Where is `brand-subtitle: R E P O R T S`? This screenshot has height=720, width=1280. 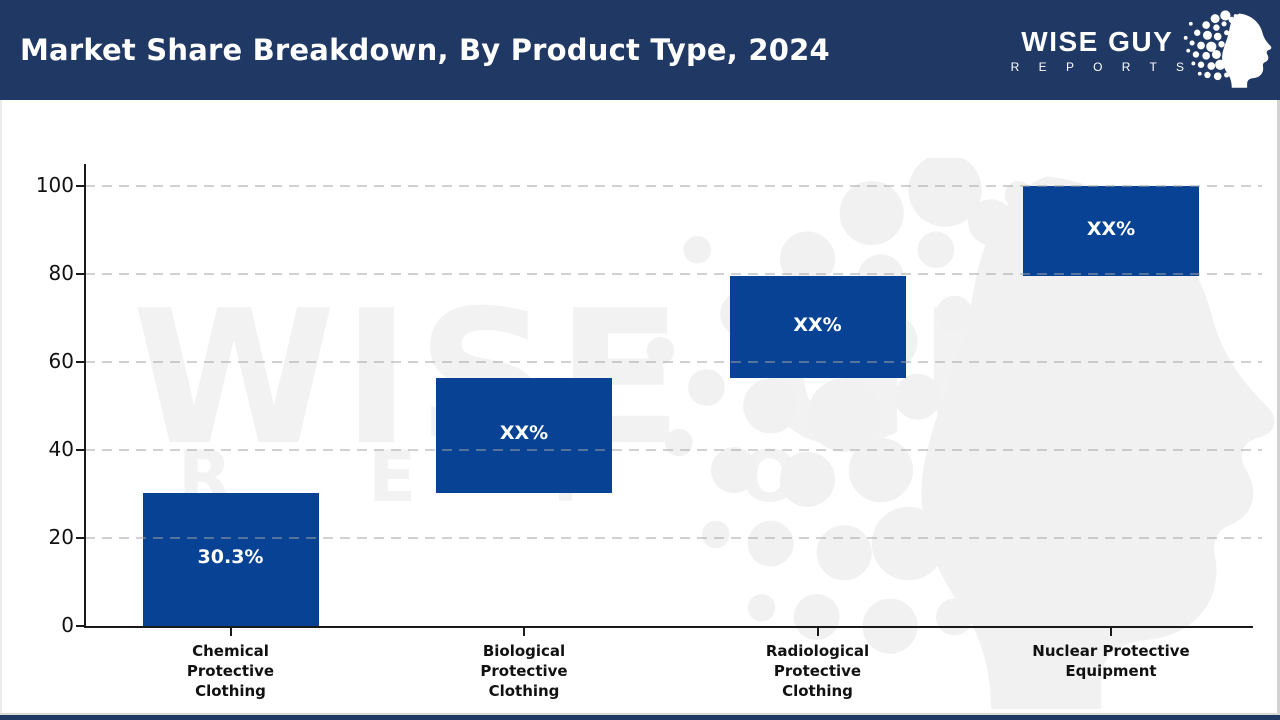
brand-subtitle: R E P O R T S is located at coordinates (1101, 67).